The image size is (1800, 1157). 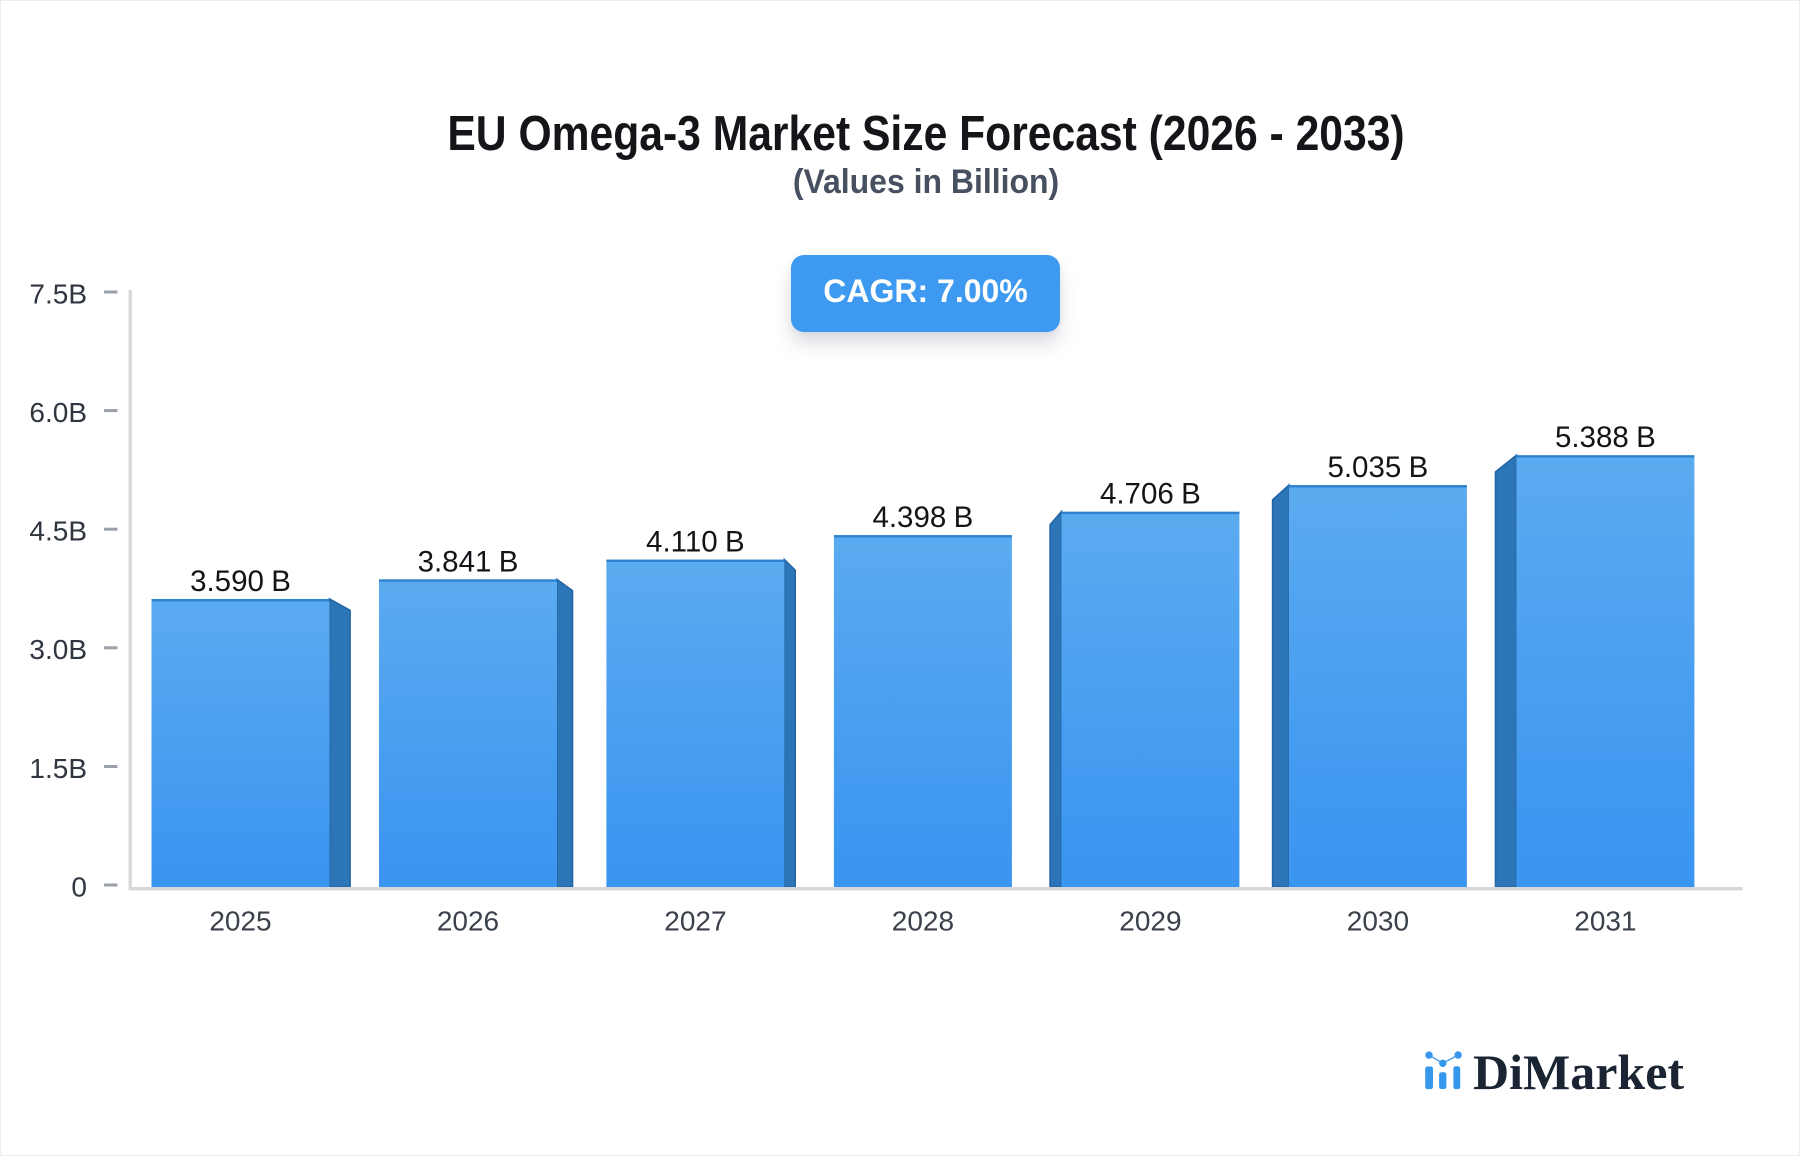 What do you see at coordinates (1605, 920) in the screenshot?
I see `svg-text: 2031` at bounding box center [1605, 920].